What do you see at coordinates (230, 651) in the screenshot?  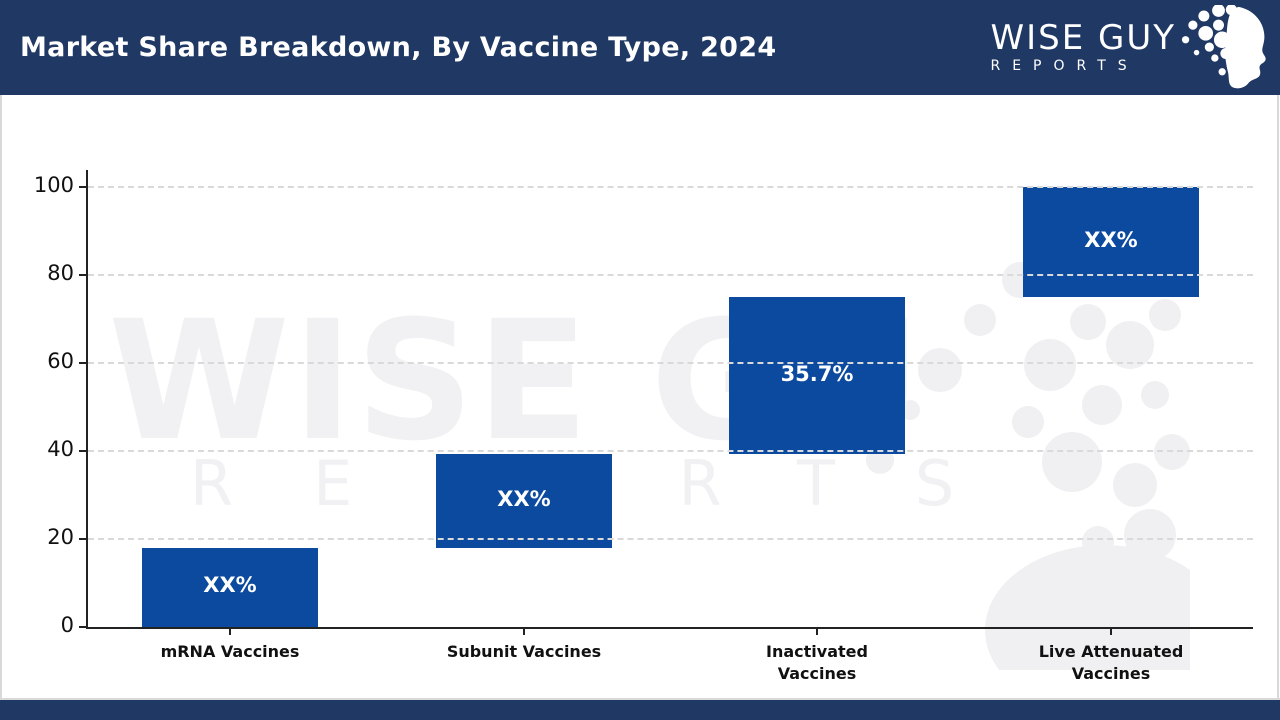 I see `x-axis-label: mRNA Vaccines` at bounding box center [230, 651].